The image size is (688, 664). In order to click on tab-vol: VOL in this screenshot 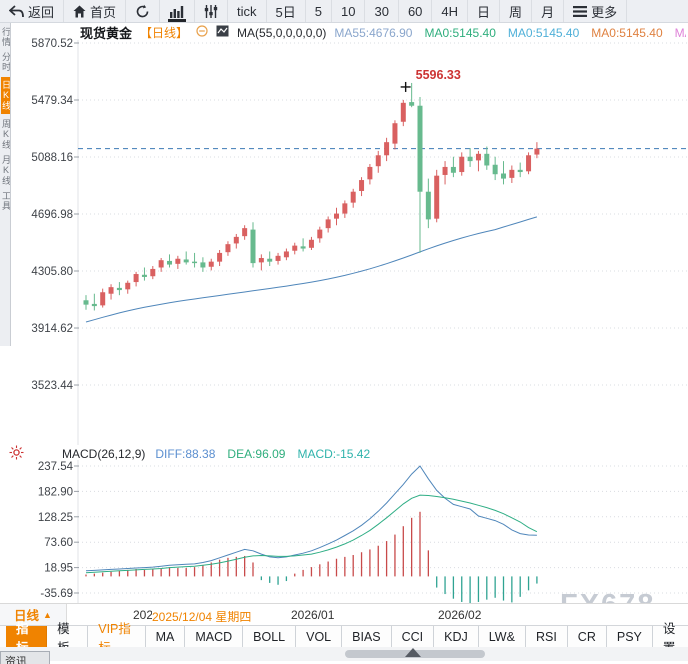, I will do `click(319, 637)`.